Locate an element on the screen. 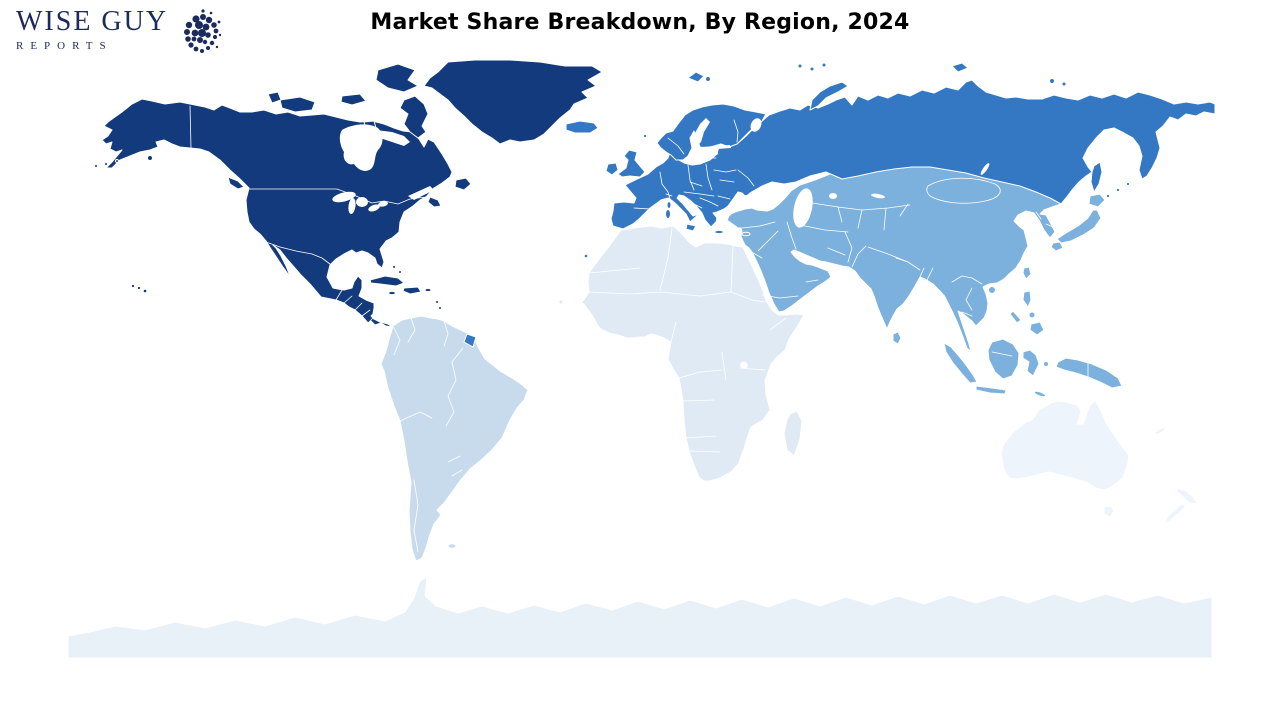 This screenshot has height=720, width=1280. timor is located at coordinates (1040, 394).